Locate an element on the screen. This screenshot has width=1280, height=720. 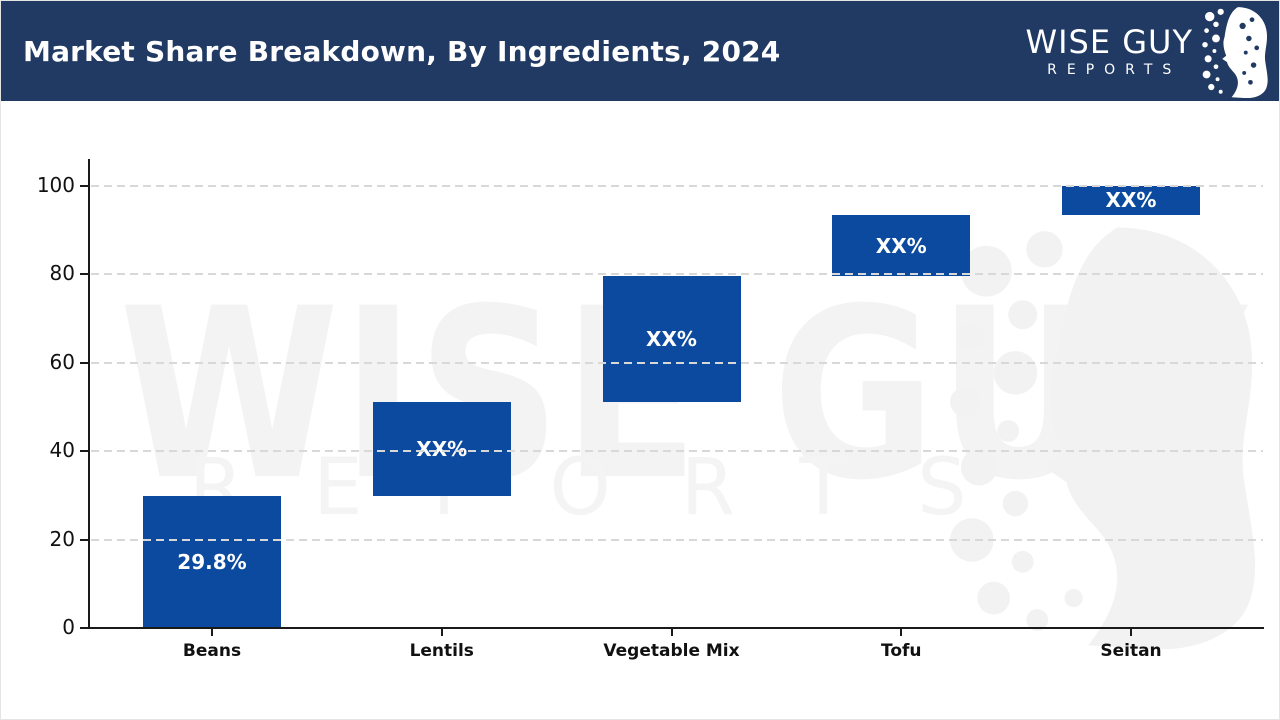
y-tick-label-20: 20 is located at coordinates (62, 538).